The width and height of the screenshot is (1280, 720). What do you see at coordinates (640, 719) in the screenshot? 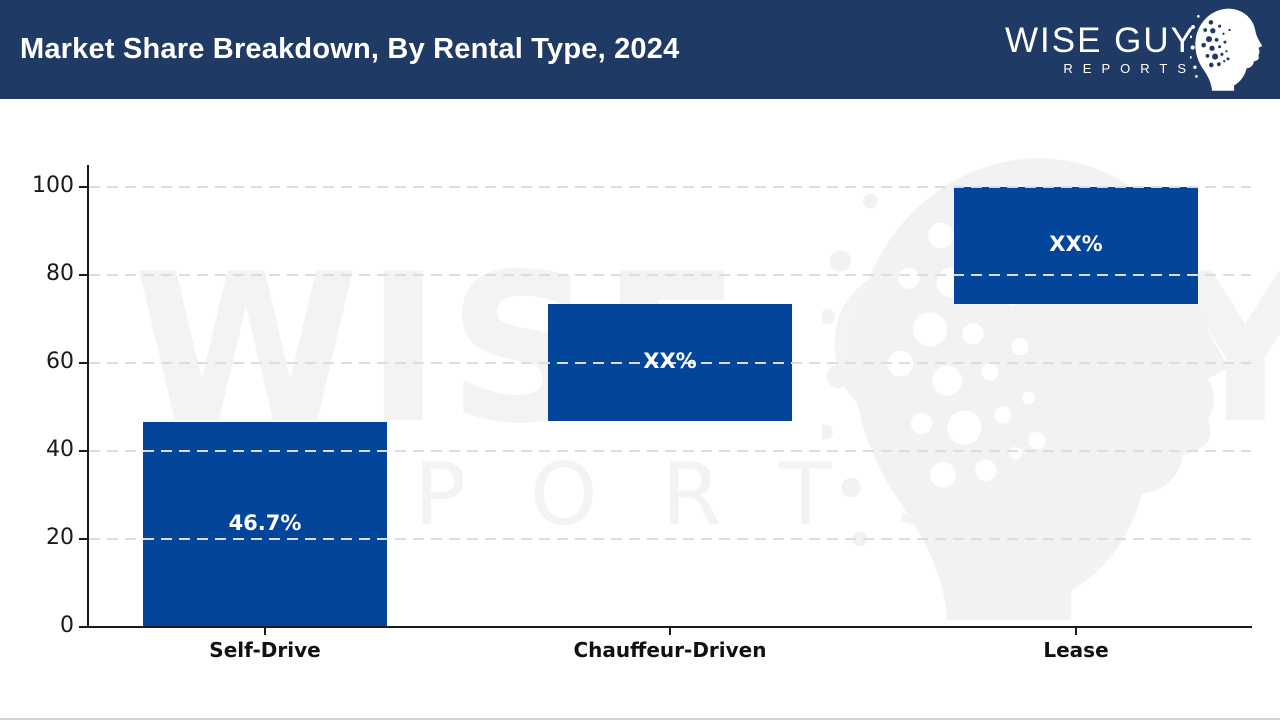
I see `page-bottom-border` at bounding box center [640, 719].